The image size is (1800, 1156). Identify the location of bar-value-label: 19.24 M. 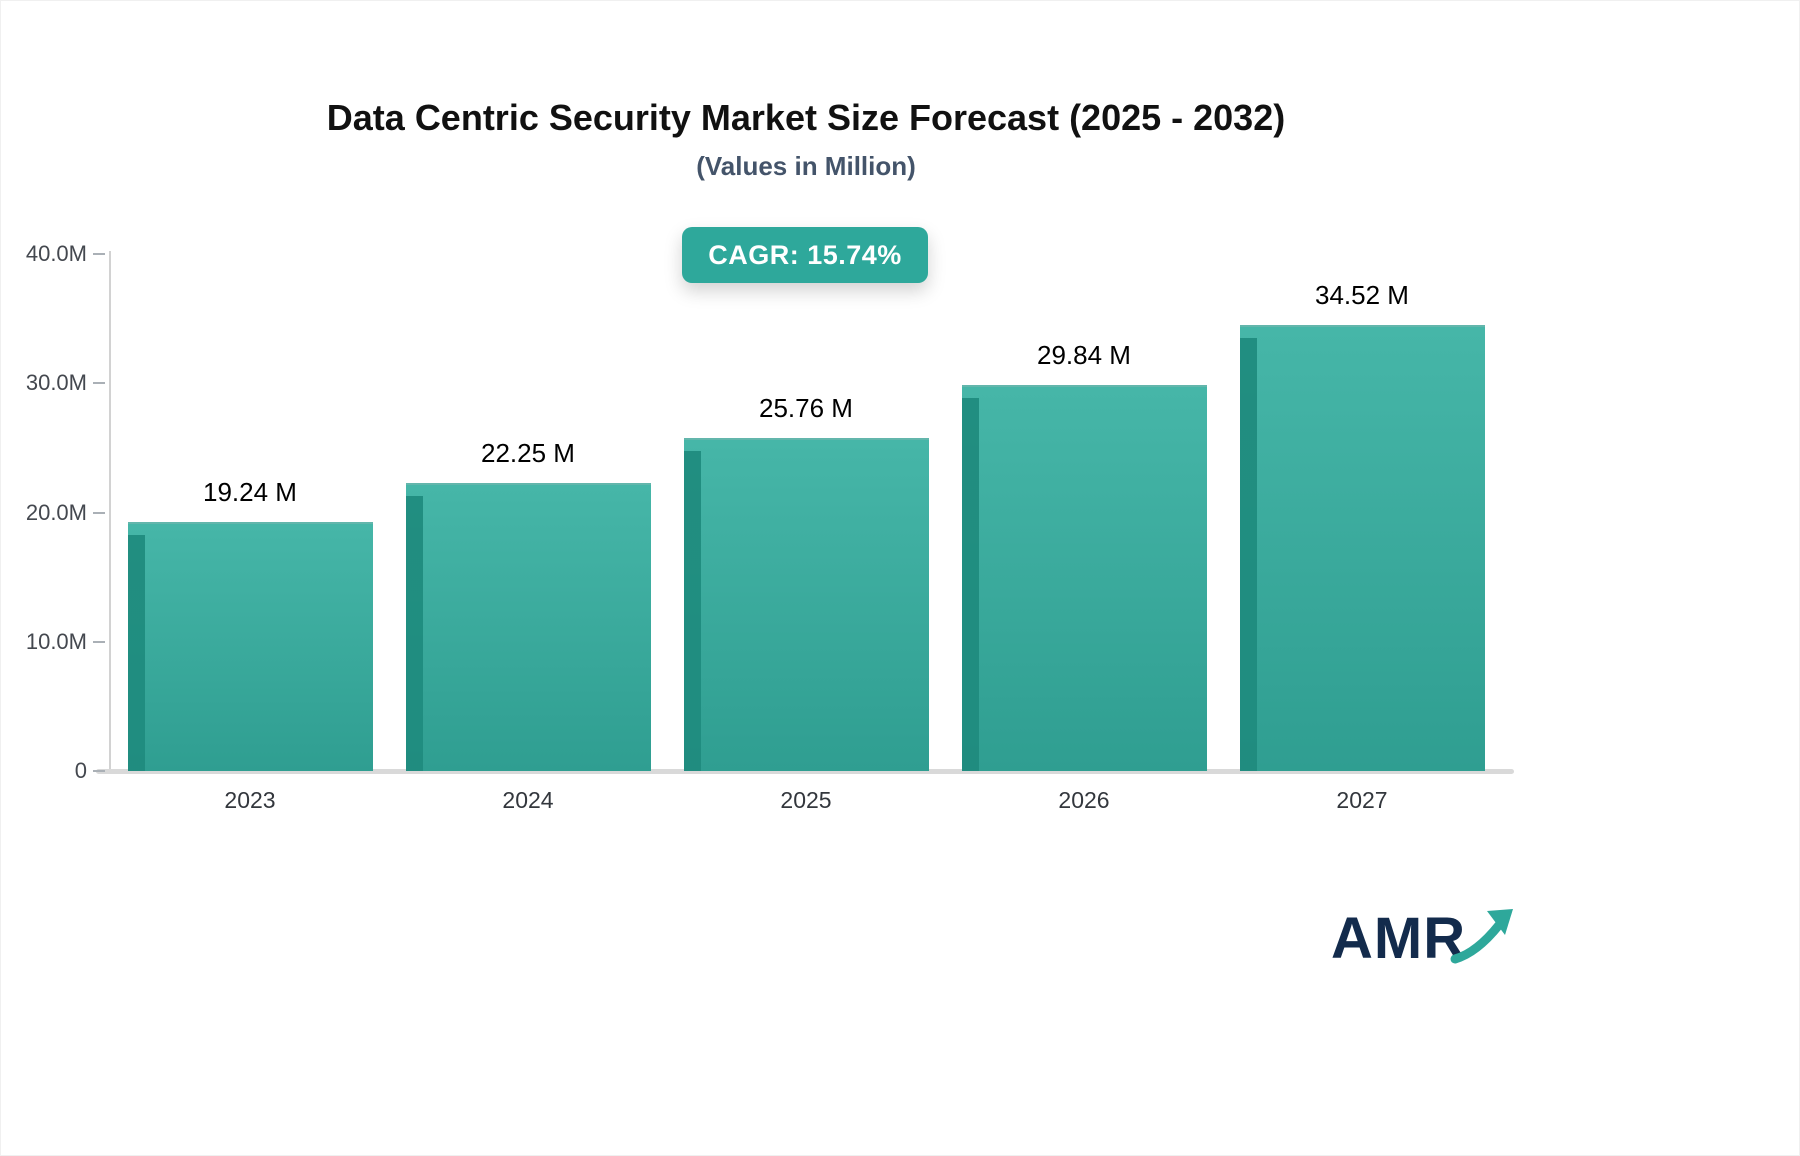
(250, 492).